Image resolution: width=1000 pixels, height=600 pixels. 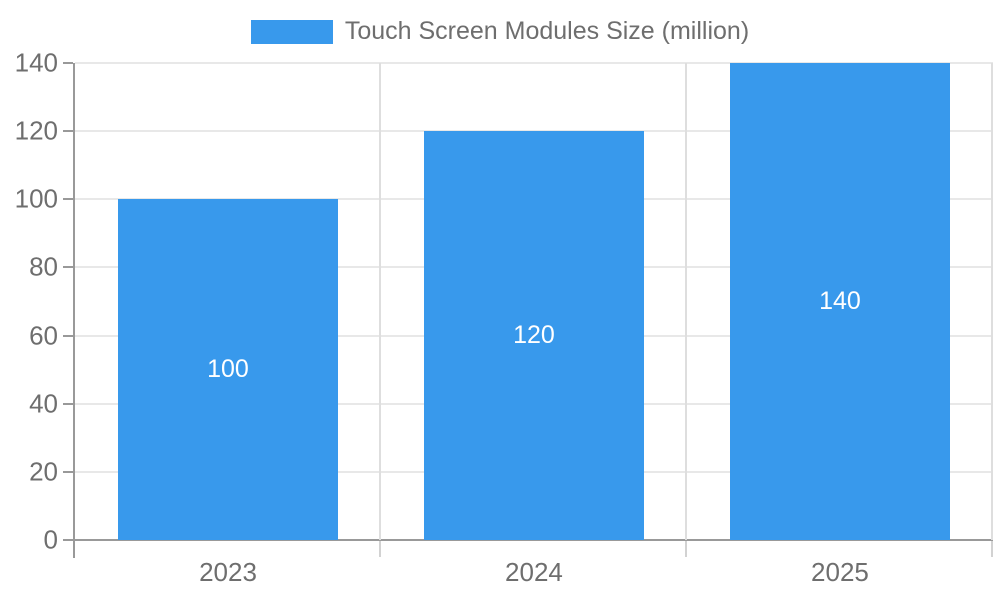 I want to click on y-tick-label: 140, so click(x=36, y=62).